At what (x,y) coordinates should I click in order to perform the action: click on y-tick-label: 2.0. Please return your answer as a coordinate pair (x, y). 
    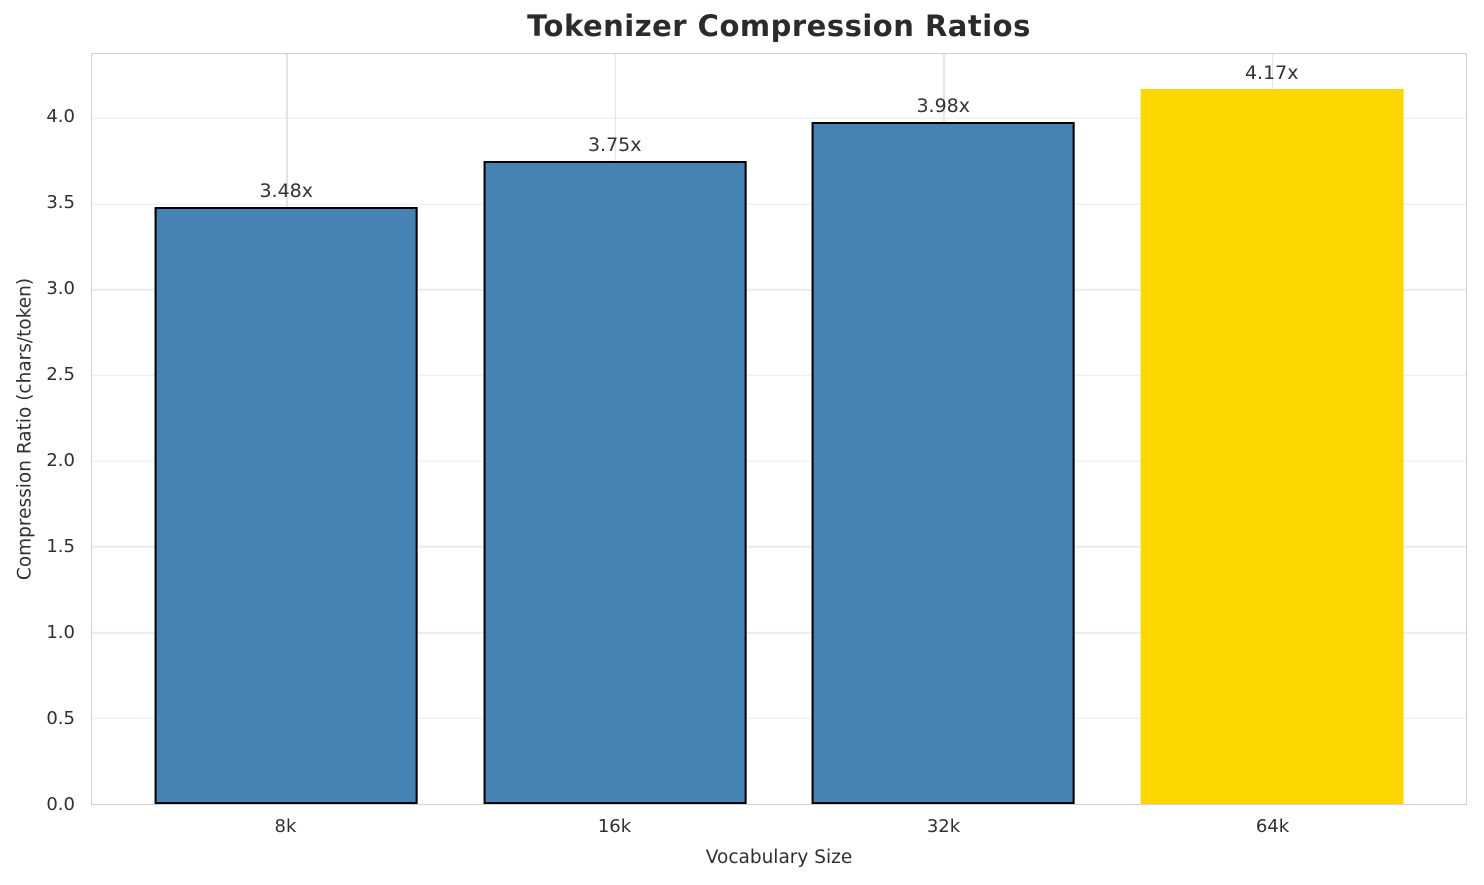
    Looking at the image, I should click on (60, 461).